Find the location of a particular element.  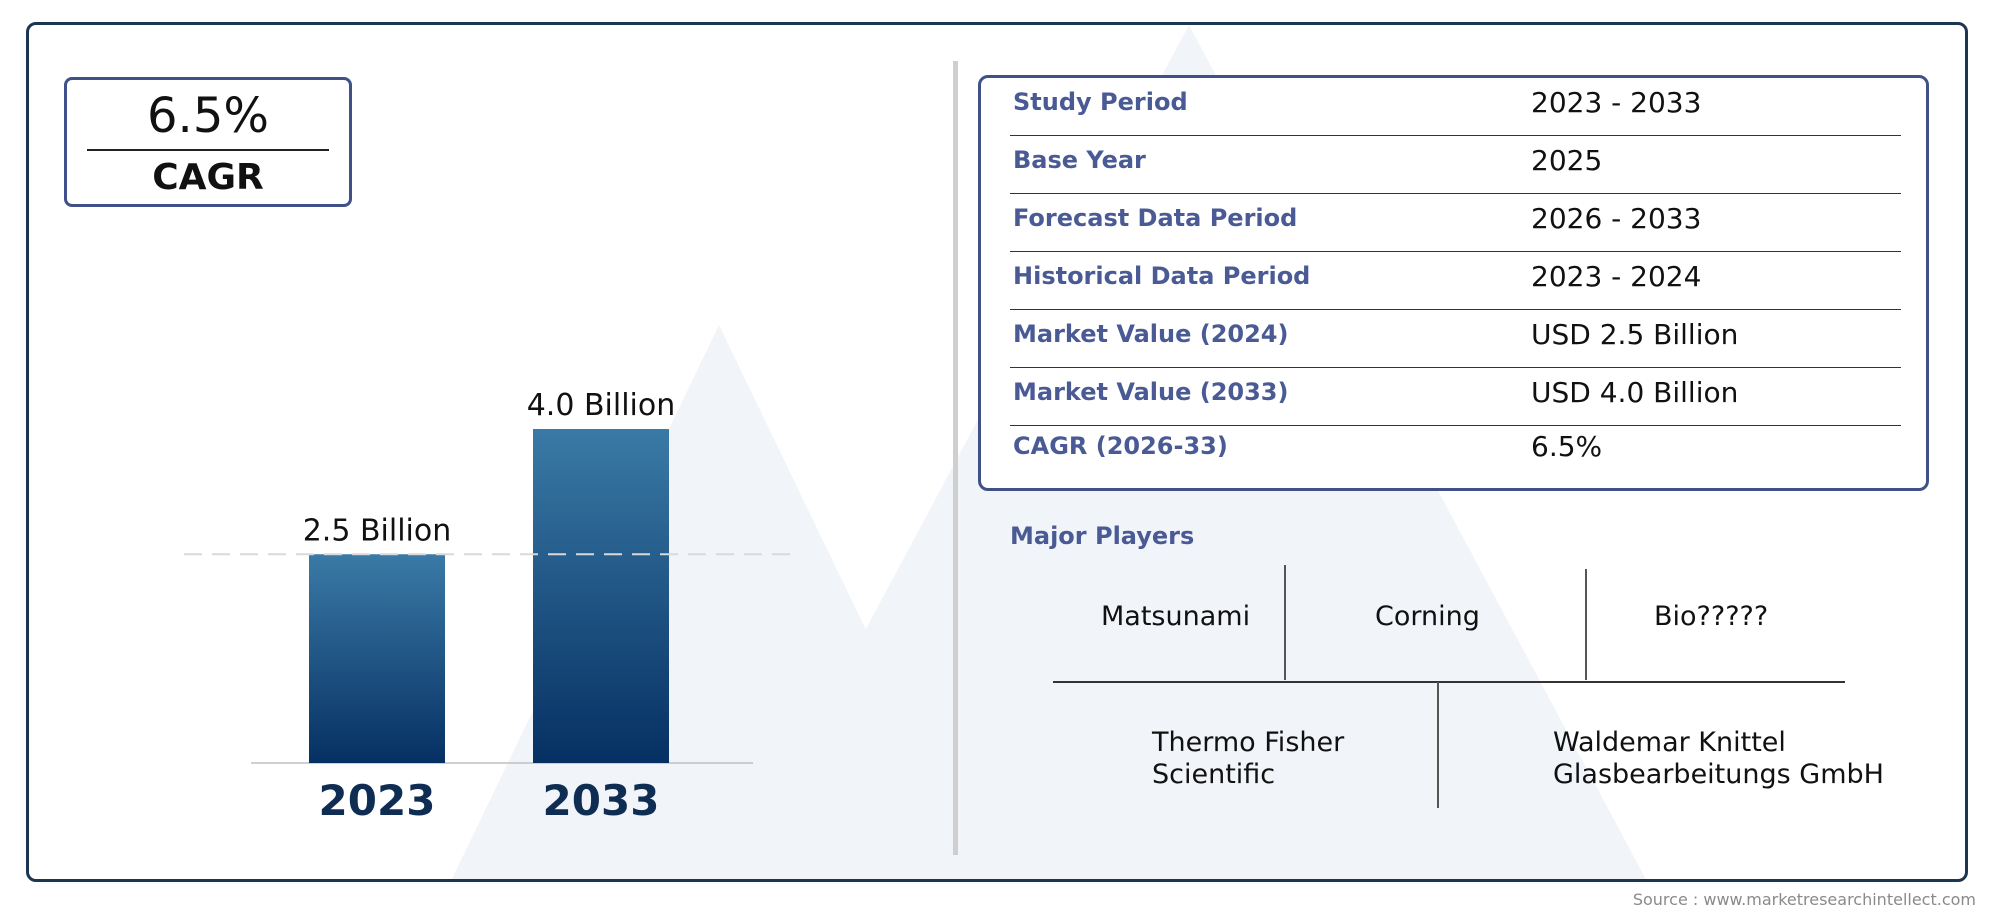

info-key: Base Year is located at coordinates (1079, 160).